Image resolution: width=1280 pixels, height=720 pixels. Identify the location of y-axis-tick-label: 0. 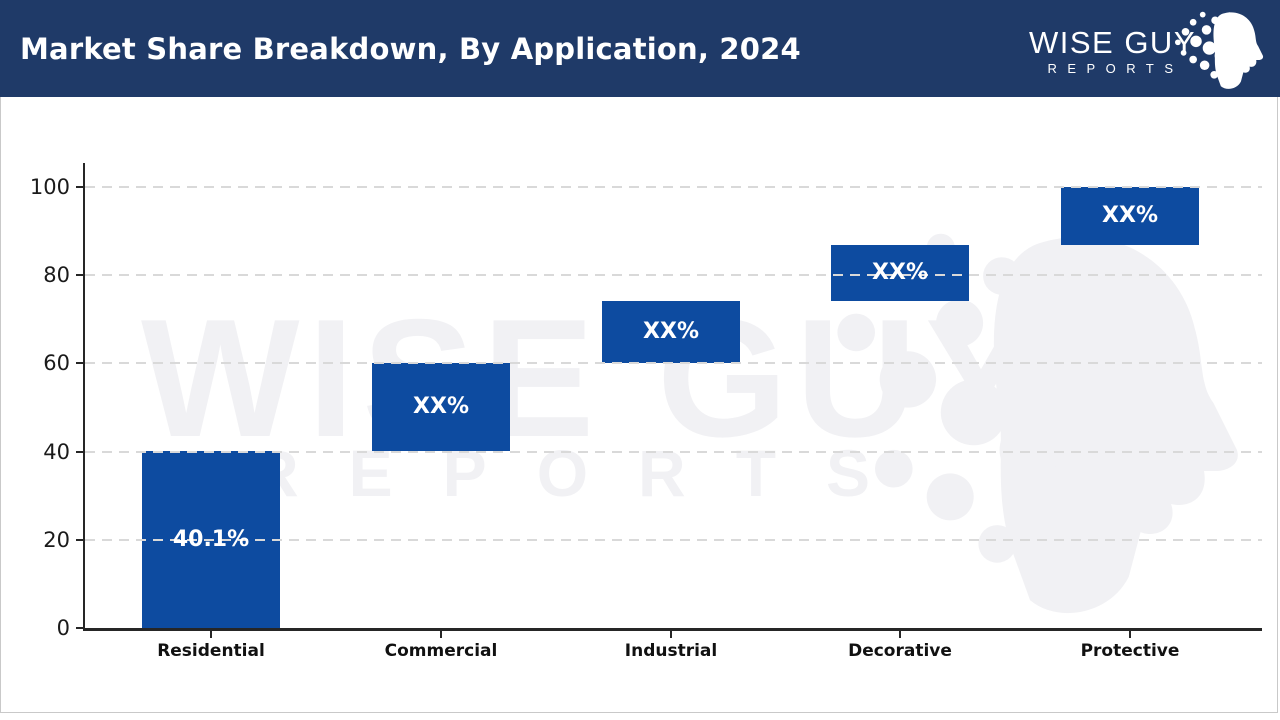
(63, 628).